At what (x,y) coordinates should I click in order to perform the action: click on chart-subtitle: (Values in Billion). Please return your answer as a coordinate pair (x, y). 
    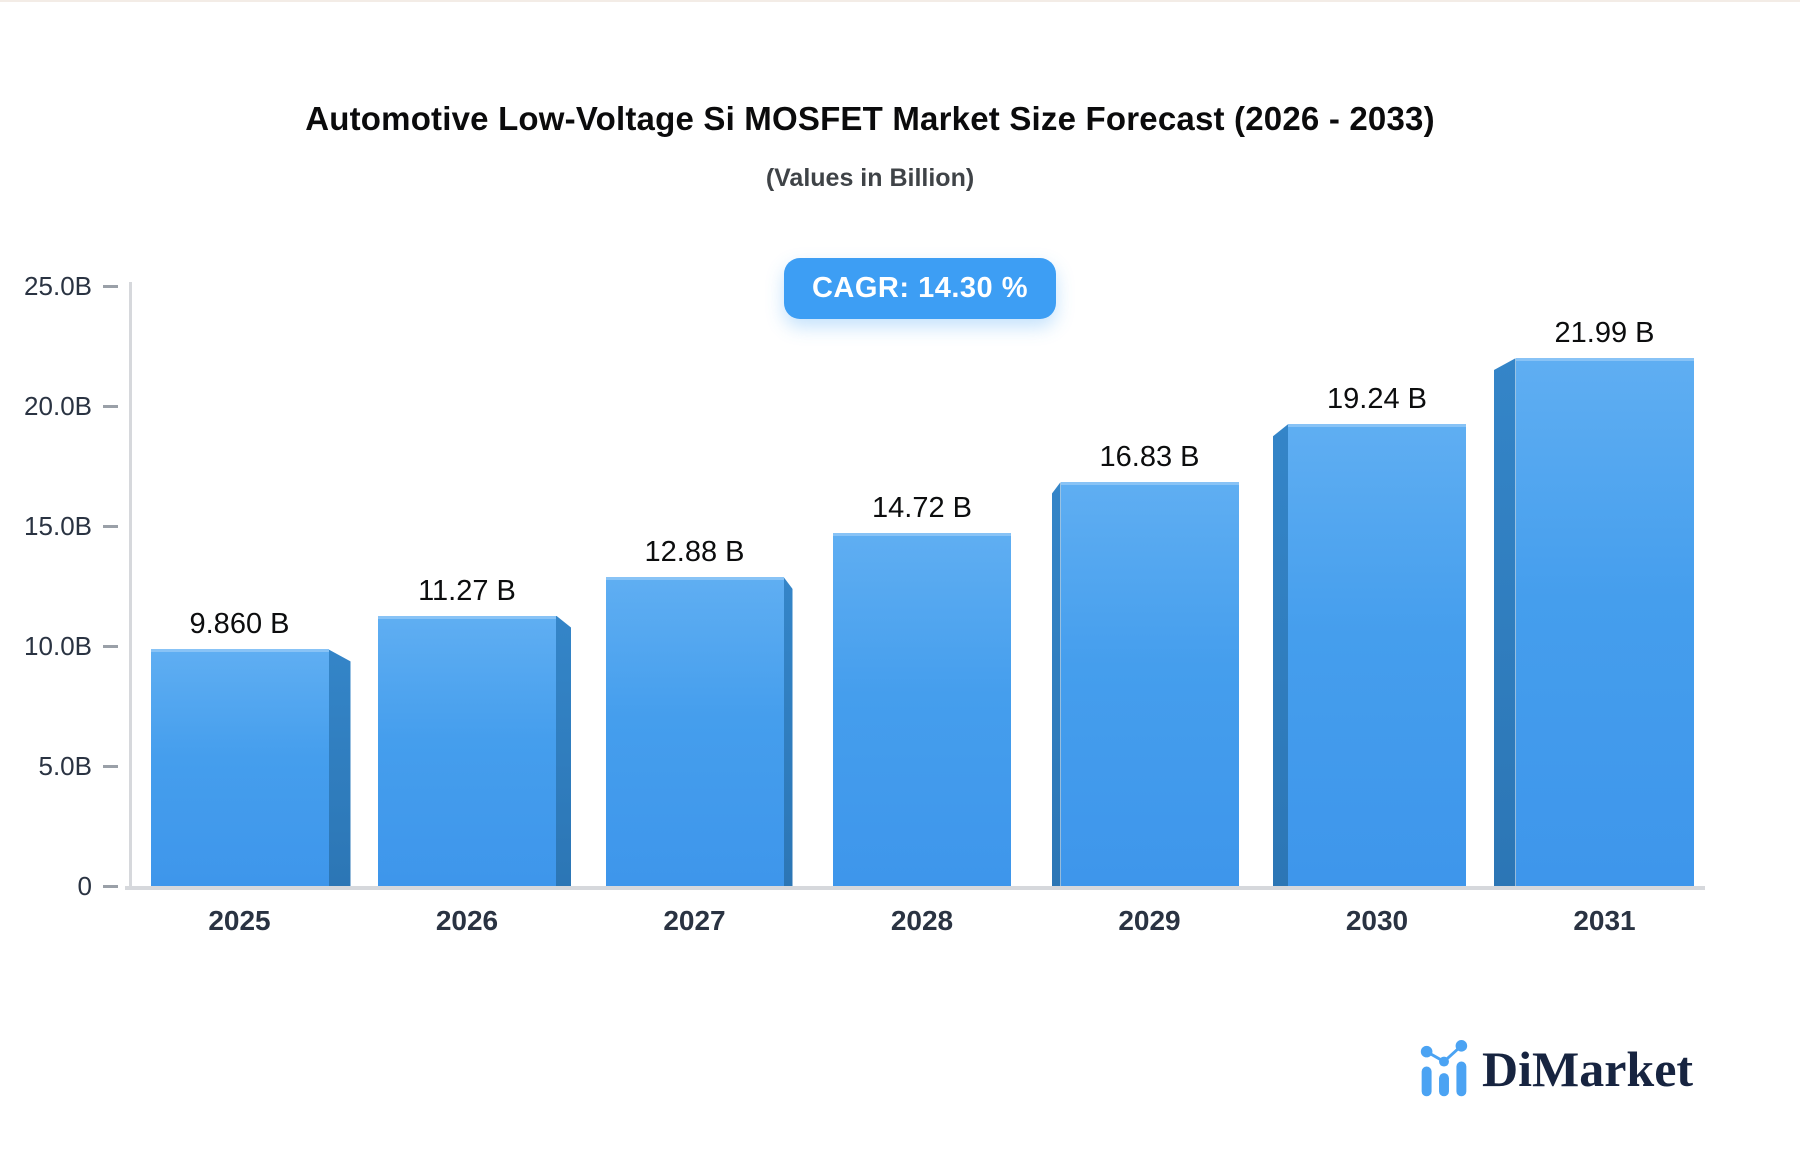
    Looking at the image, I should click on (870, 178).